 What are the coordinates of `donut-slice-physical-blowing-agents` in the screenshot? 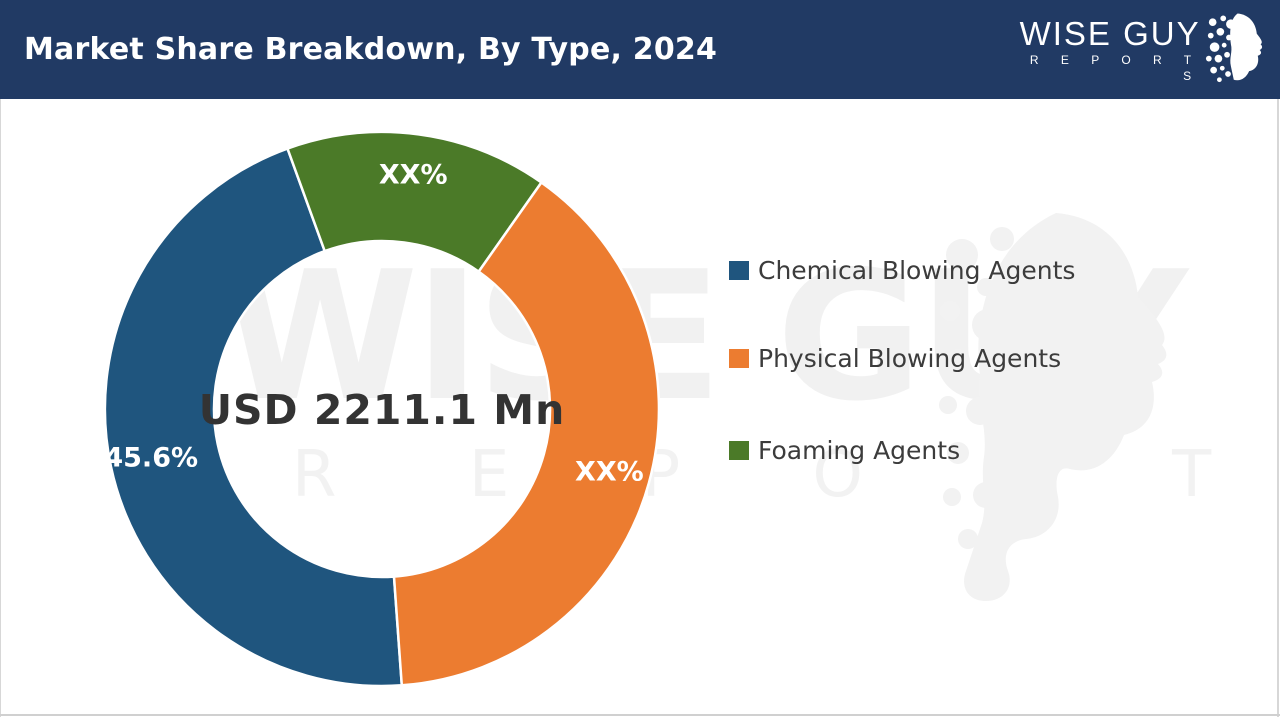 It's located at (526, 434).